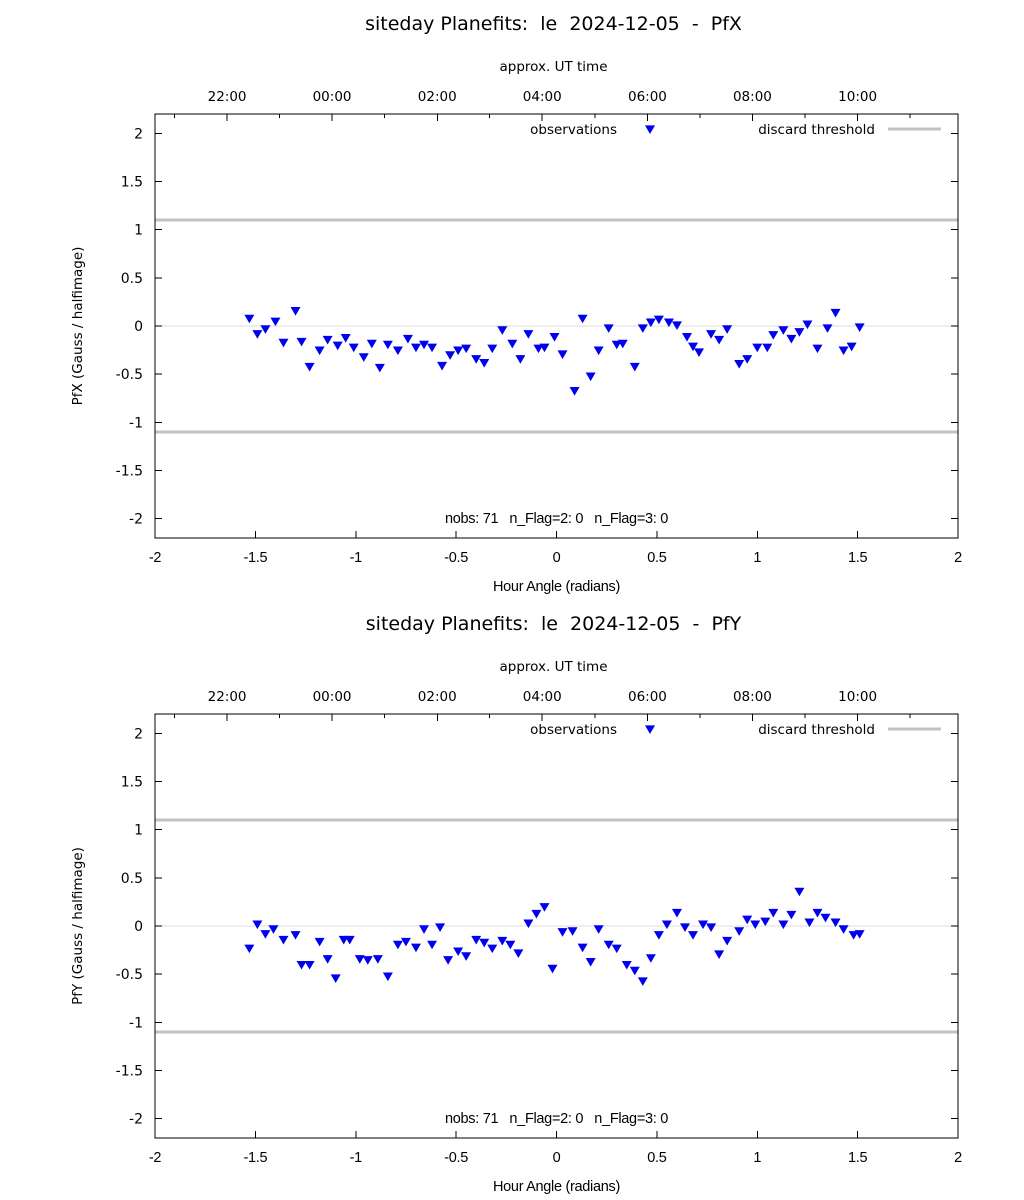 The height and width of the screenshot is (1200, 1024). What do you see at coordinates (656, 1158) in the screenshot?
I see `x-tick-label: 0.5` at bounding box center [656, 1158].